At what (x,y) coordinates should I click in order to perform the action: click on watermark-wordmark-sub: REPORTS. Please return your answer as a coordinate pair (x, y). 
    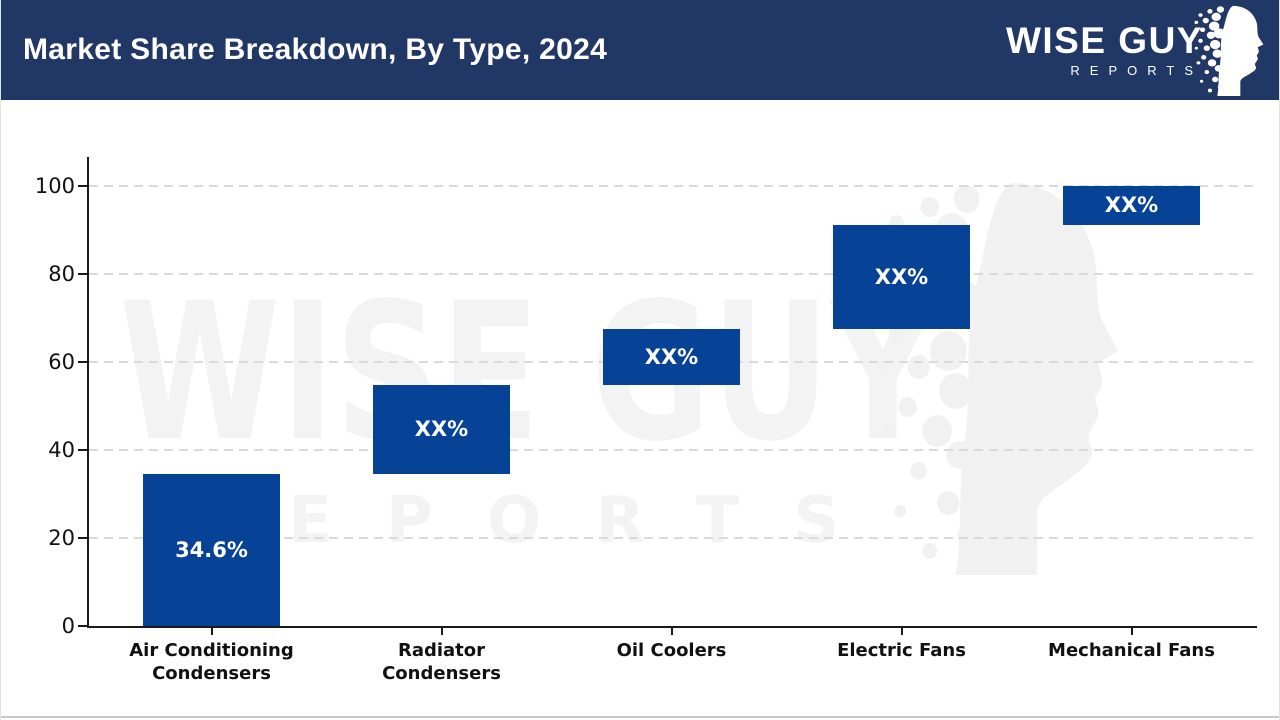
    Looking at the image, I should click on (539, 521).